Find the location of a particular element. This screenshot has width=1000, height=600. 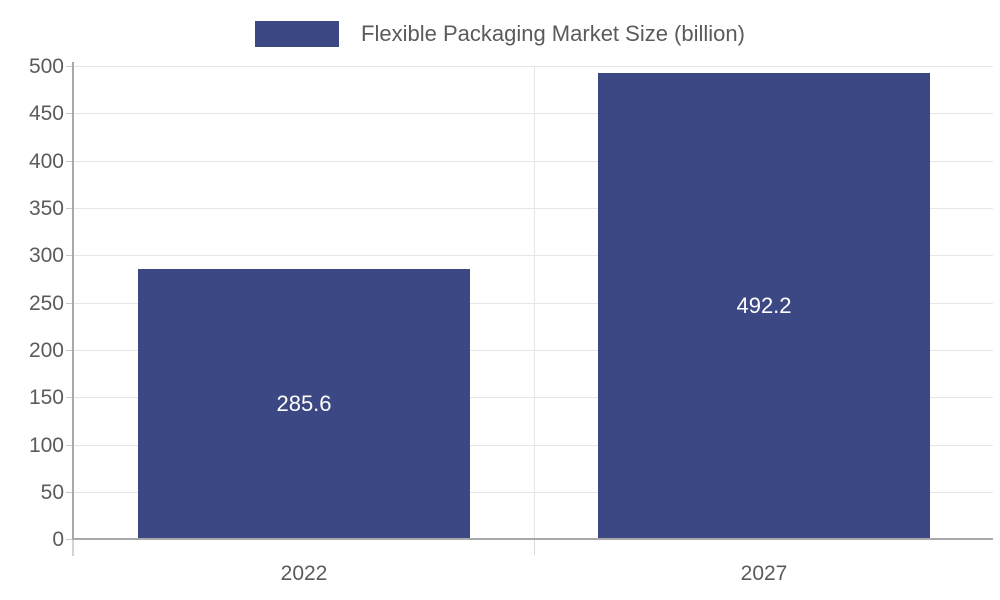

x-tick-label-2027: 2027 is located at coordinates (764, 573).